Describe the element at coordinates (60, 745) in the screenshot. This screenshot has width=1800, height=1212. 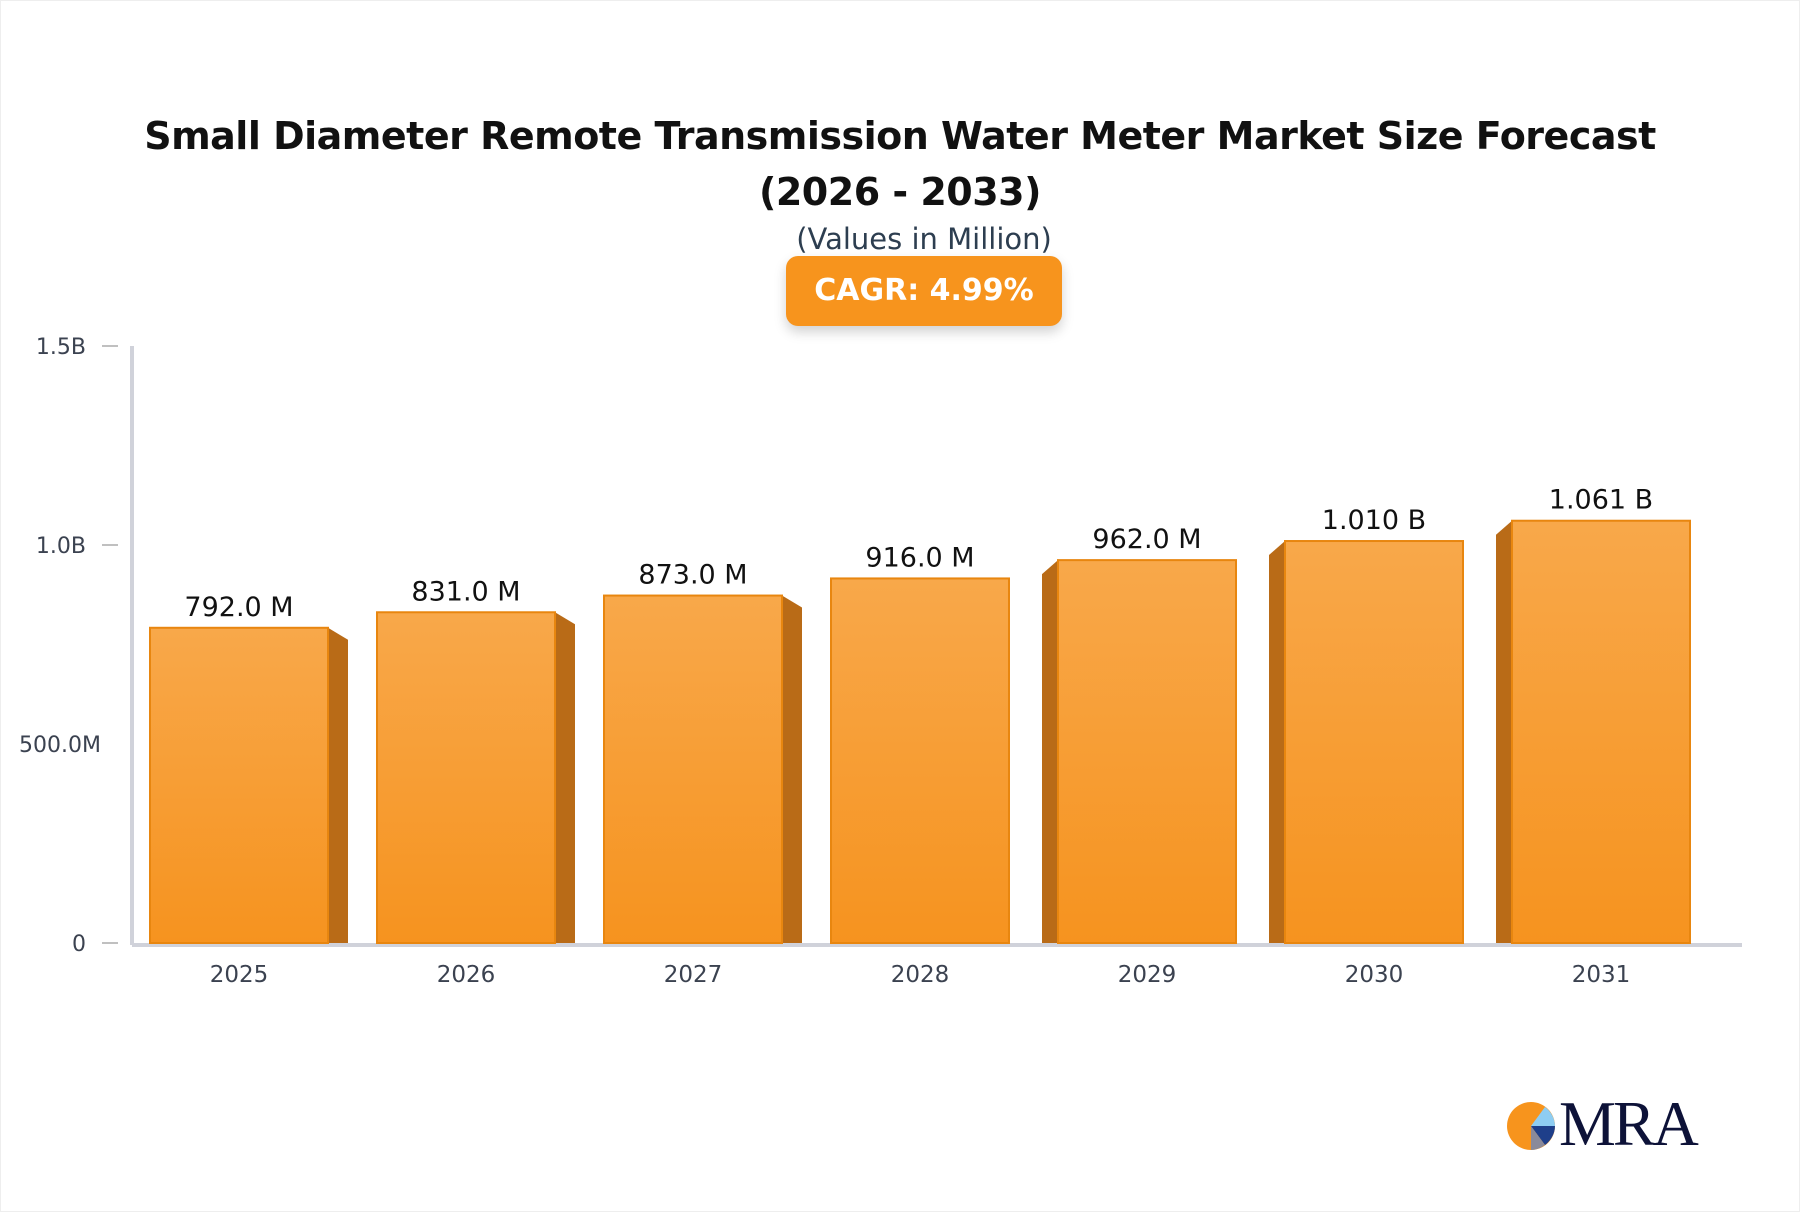
I see `y-tick-label: 500.0M` at that location.